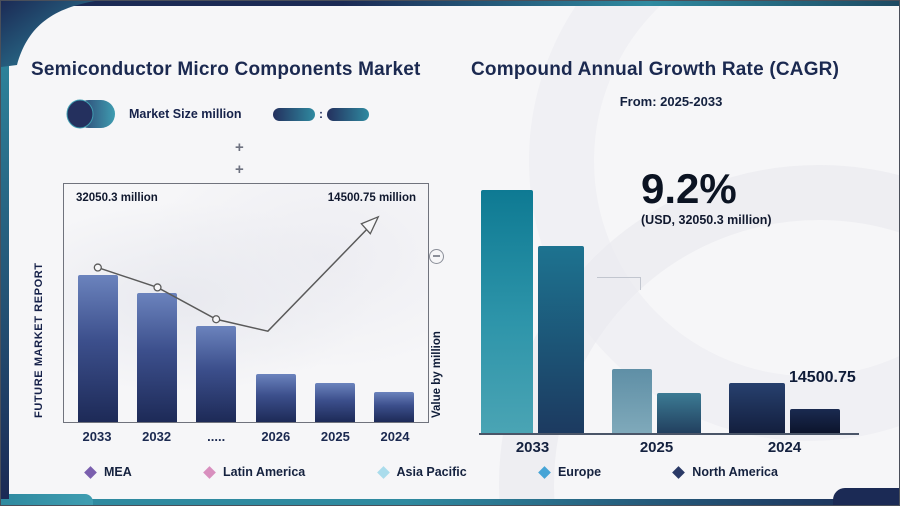 The width and height of the screenshot is (900, 506). What do you see at coordinates (579, 472) in the screenshot?
I see `region-legend-label: Europe` at bounding box center [579, 472].